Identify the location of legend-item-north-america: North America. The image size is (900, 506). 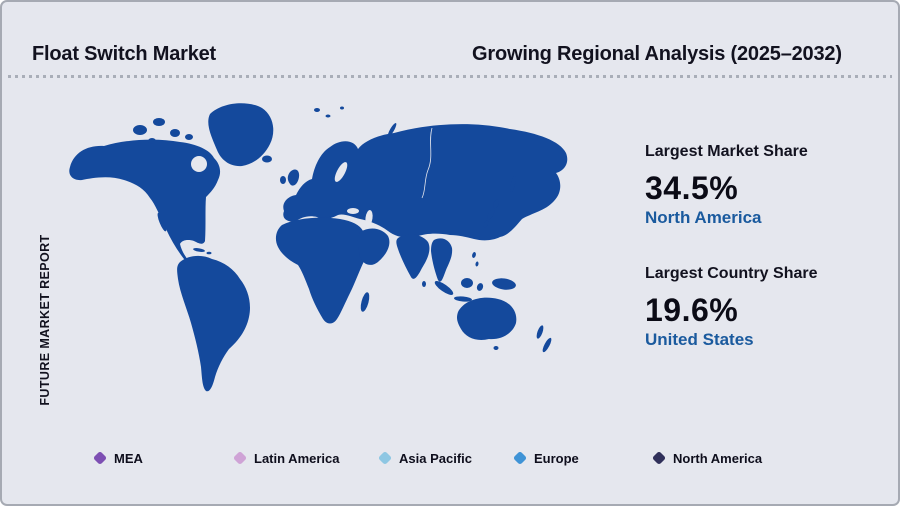
(707, 458).